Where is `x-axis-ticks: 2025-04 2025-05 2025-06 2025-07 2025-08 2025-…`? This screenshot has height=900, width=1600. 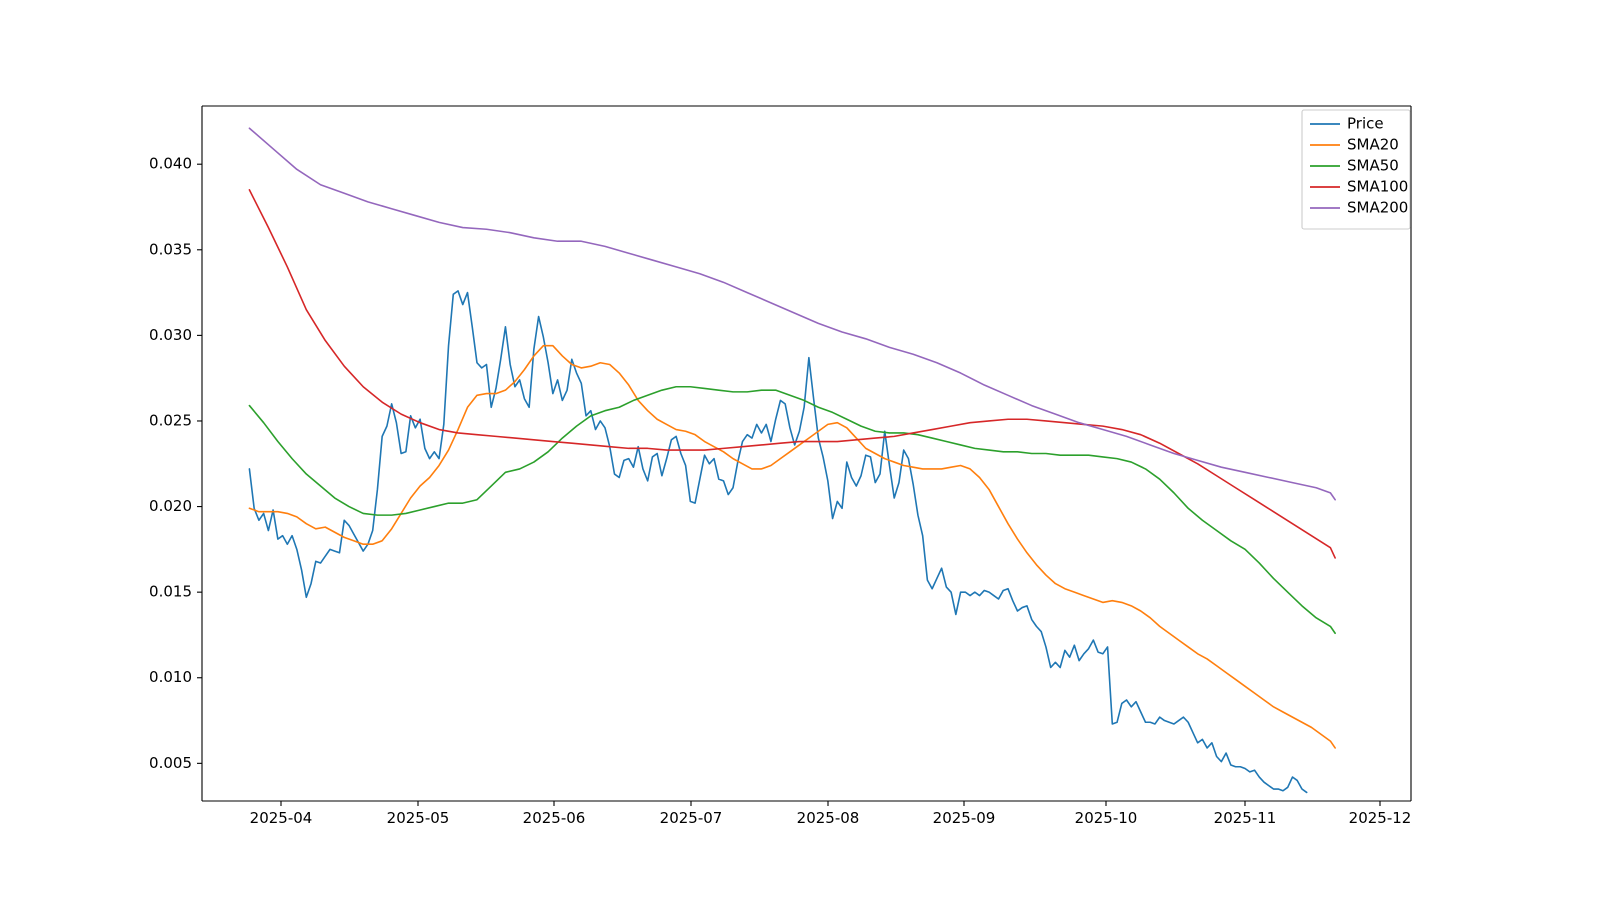 x-axis-ticks: 2025-04 2025-05 2025-06 2025-07 2025-08 2025-… is located at coordinates (831, 814).